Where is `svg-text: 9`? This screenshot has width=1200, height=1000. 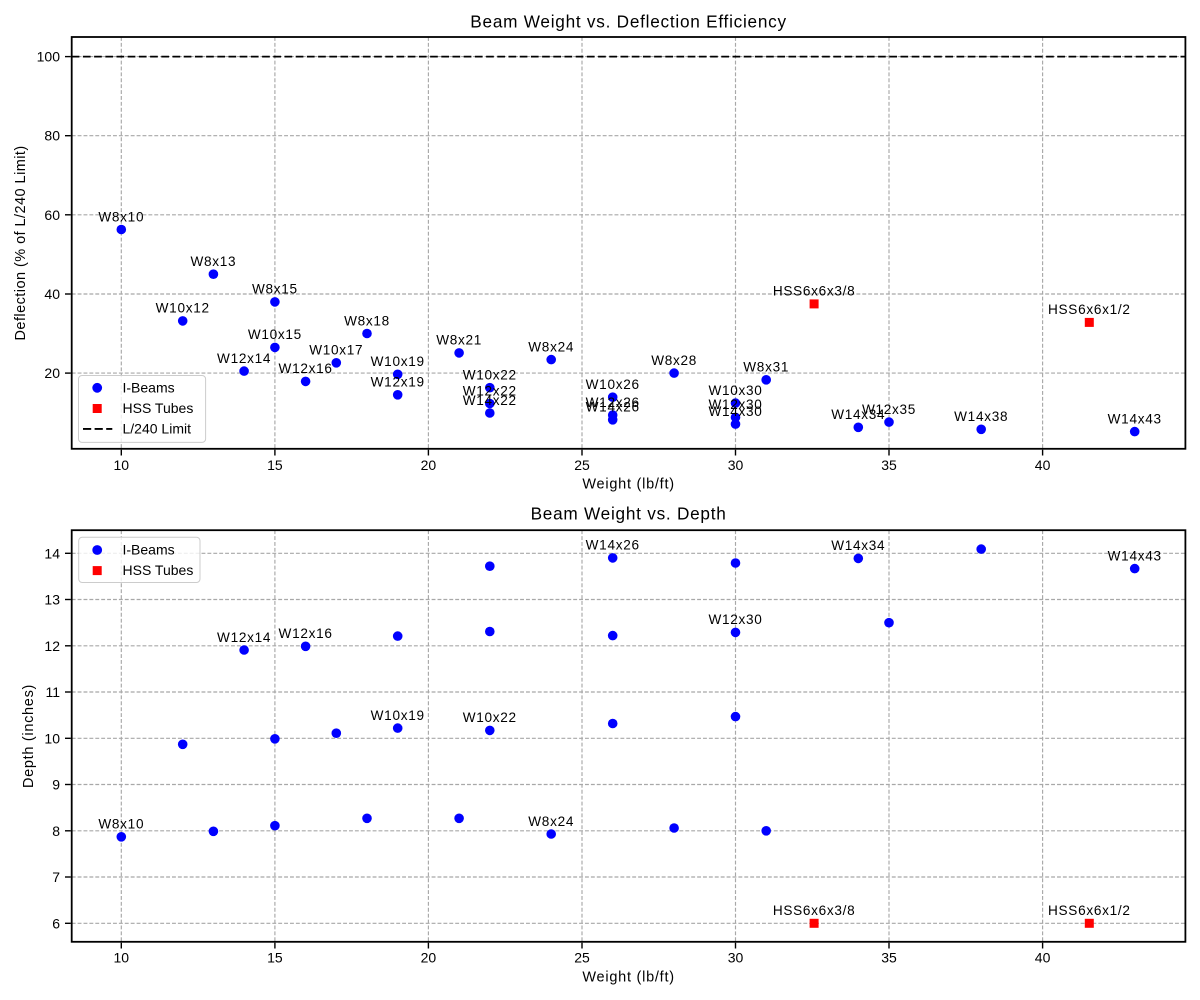
svg-text: 9 is located at coordinates (56, 785).